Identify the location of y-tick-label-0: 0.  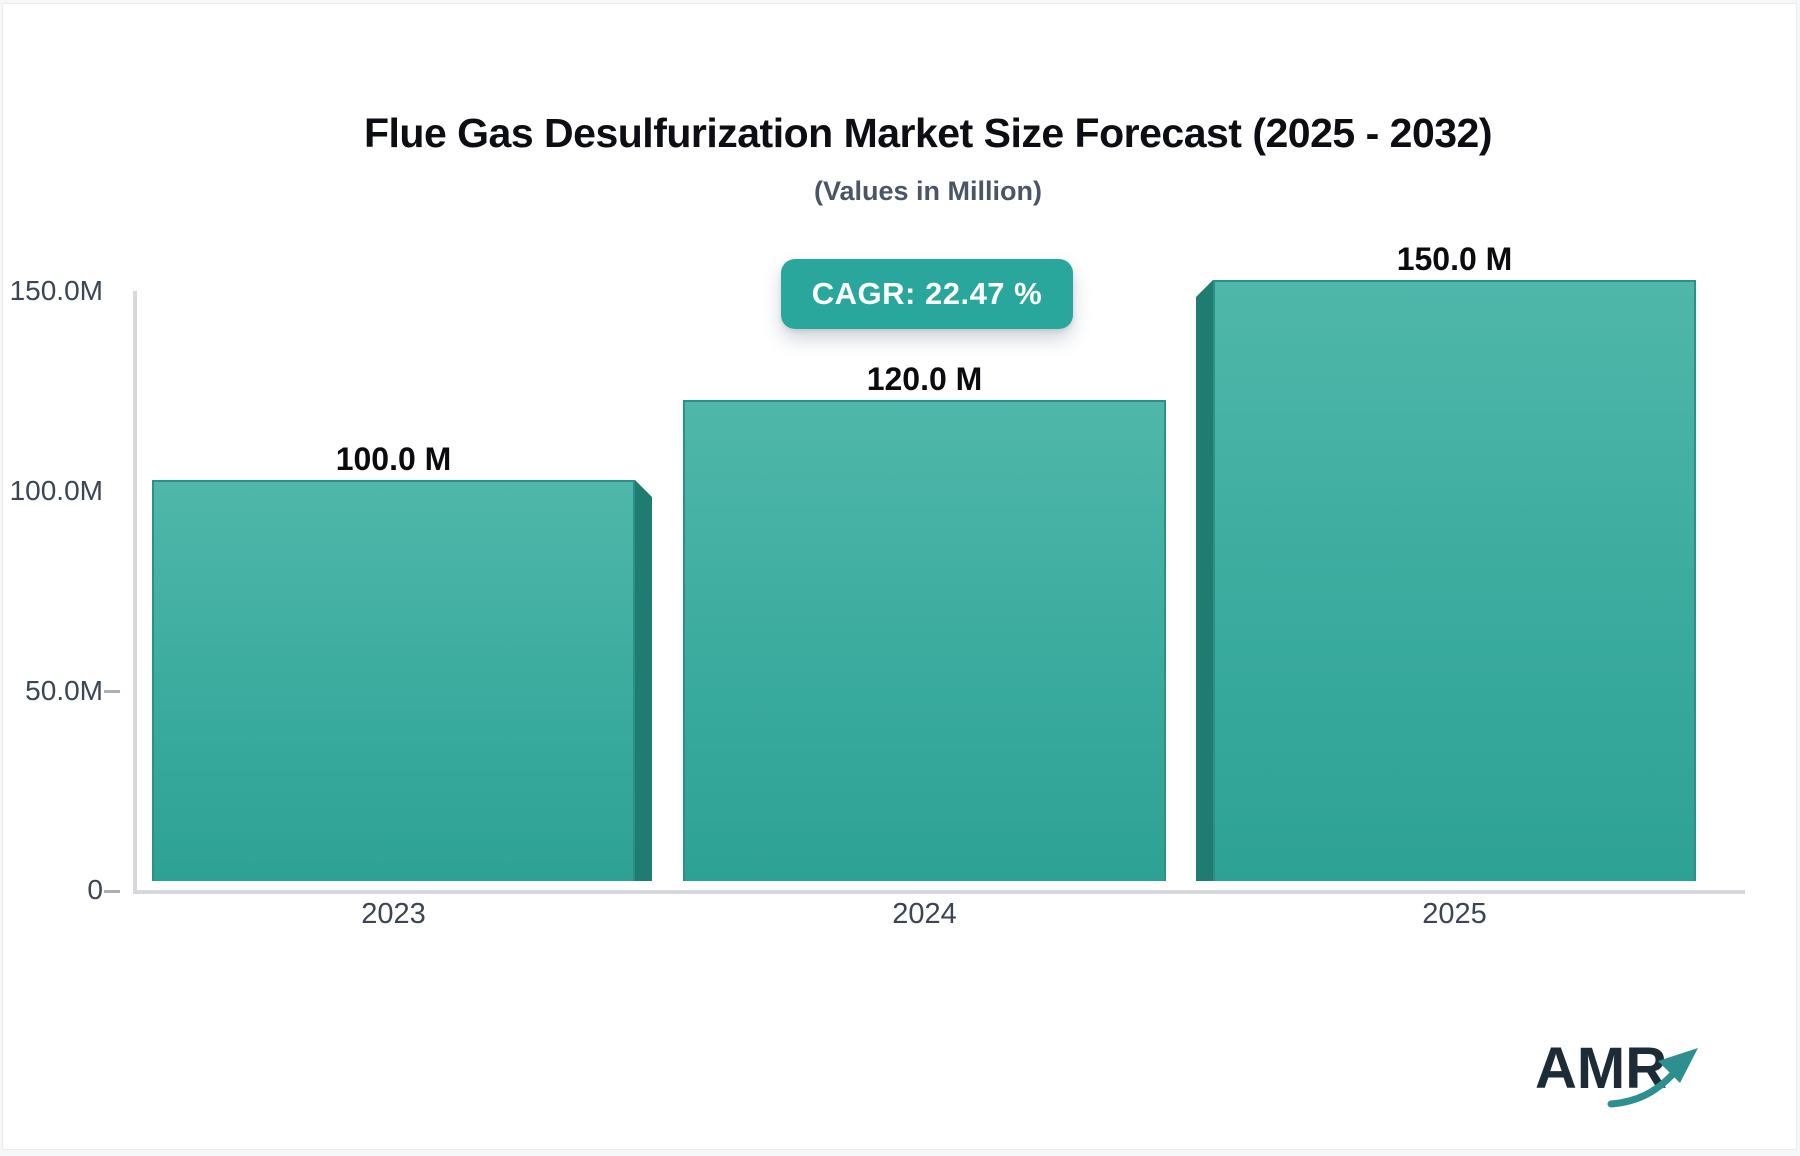
(95, 889).